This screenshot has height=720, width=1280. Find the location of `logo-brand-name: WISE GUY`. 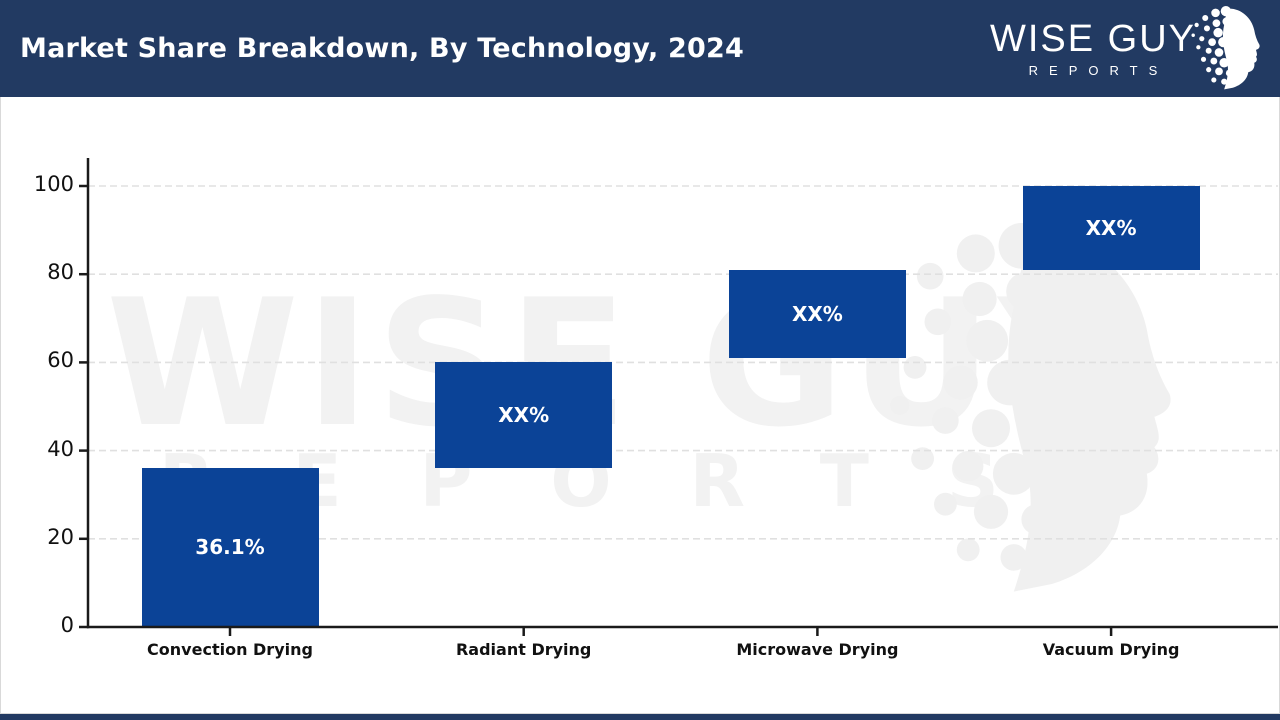

logo-brand-name: WISE GUY is located at coordinates (1092, 39).